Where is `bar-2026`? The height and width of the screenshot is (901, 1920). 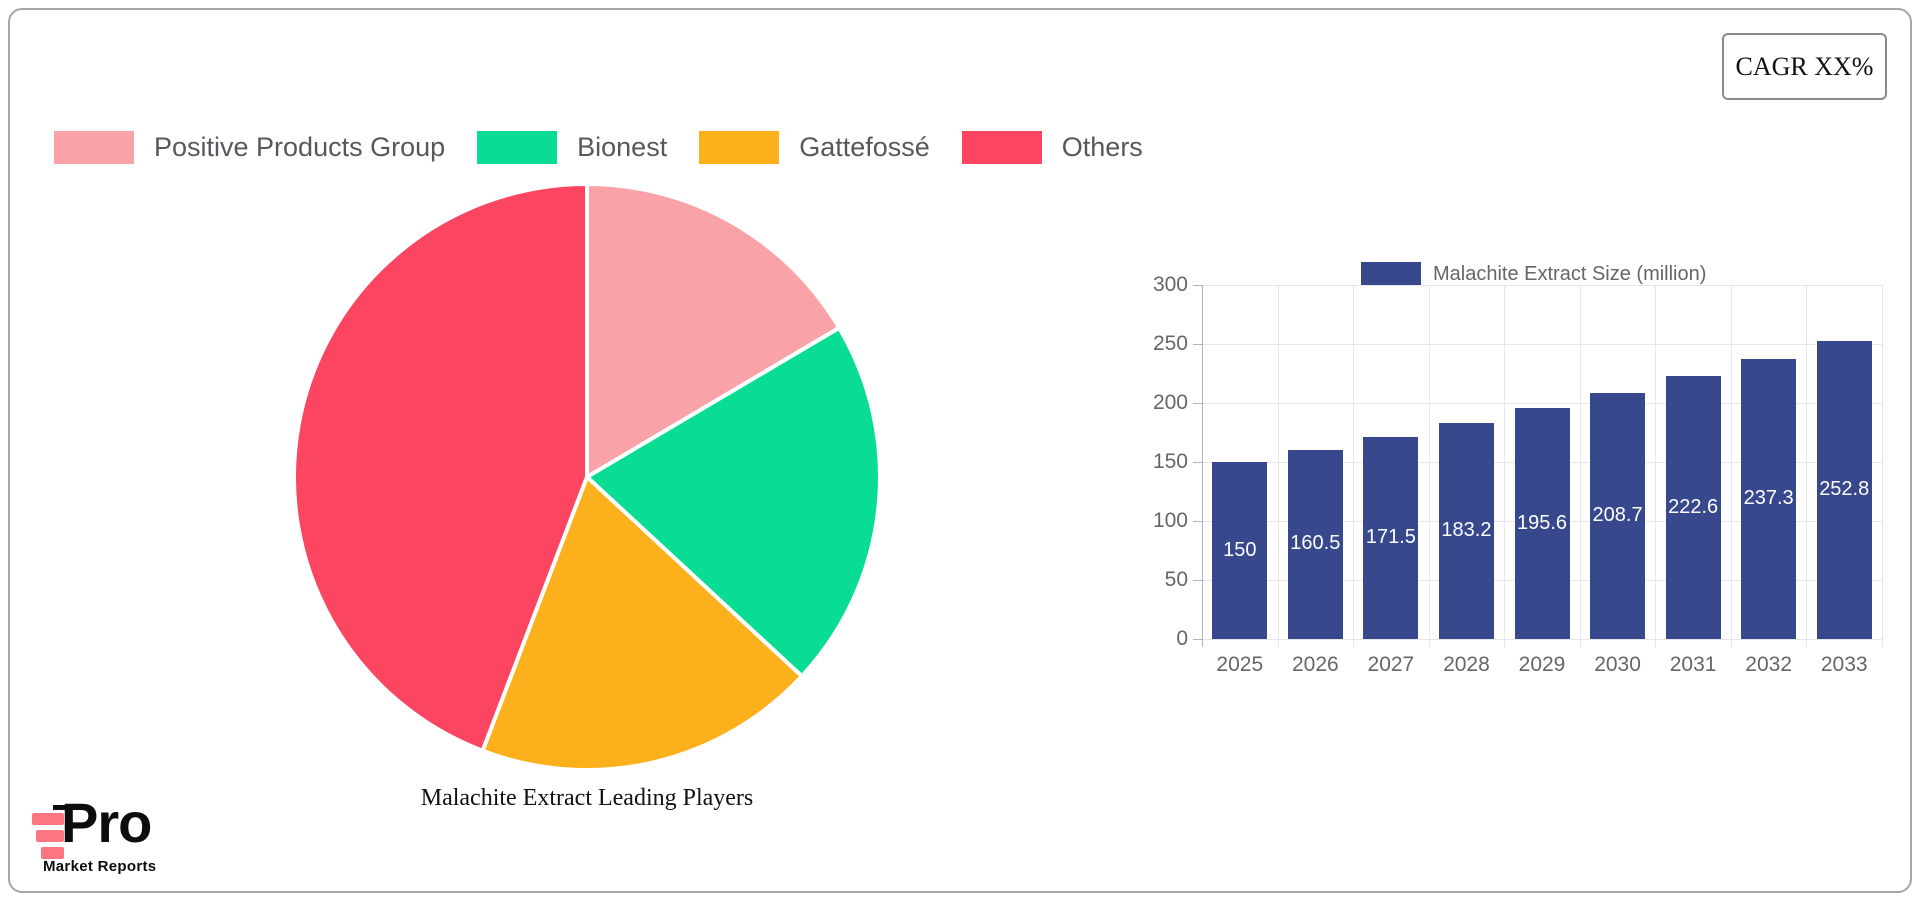 bar-2026 is located at coordinates (1315, 544).